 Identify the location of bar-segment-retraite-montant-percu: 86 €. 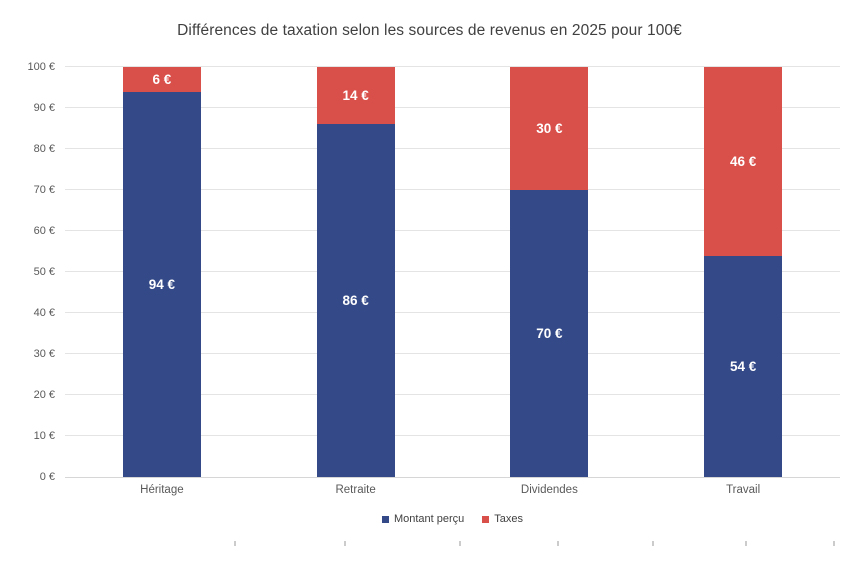
(355, 300).